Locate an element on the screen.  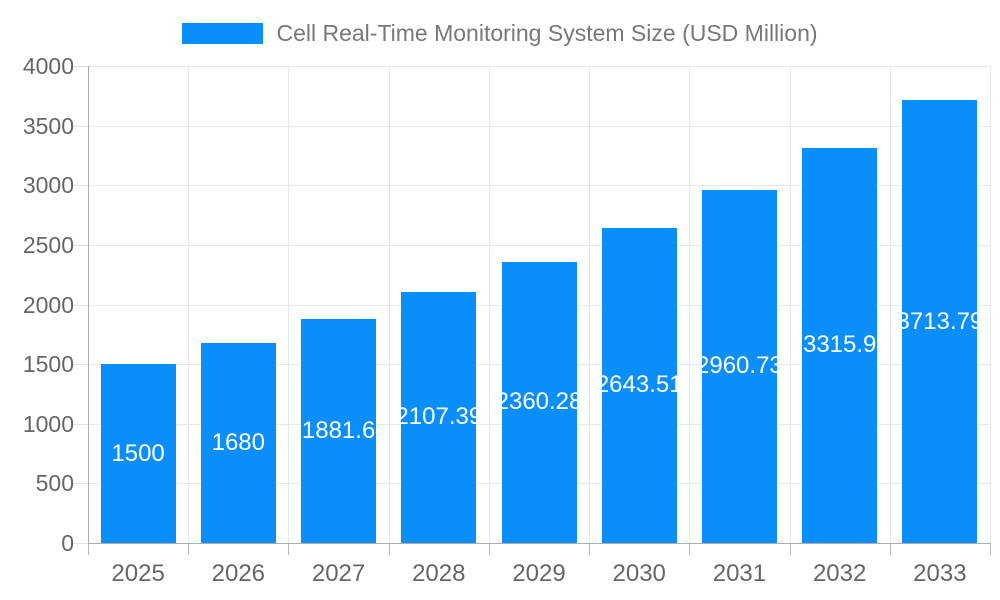
x-axis-label: 2032 is located at coordinates (839, 573).